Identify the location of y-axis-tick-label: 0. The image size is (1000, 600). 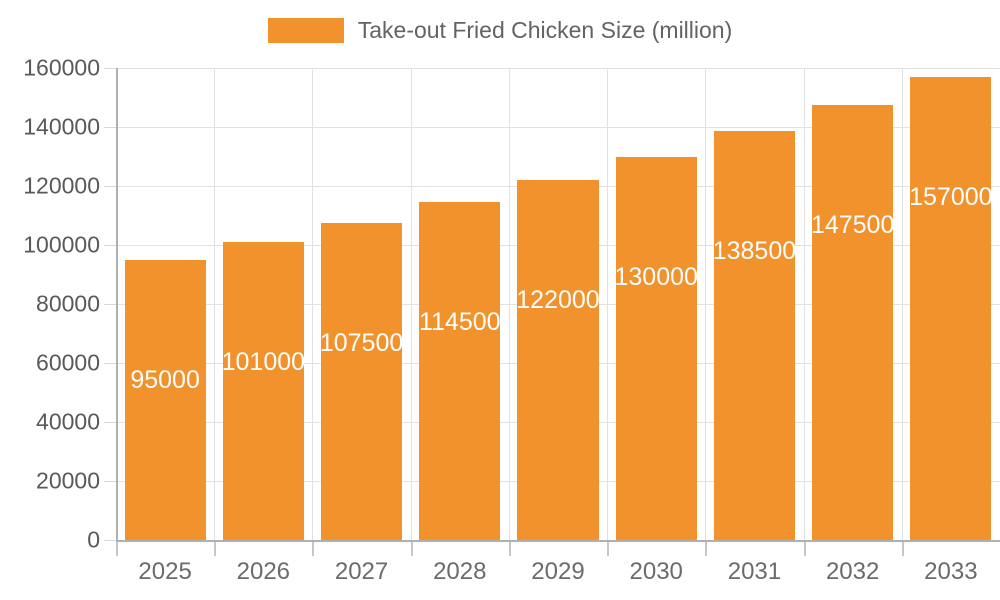
(93, 539).